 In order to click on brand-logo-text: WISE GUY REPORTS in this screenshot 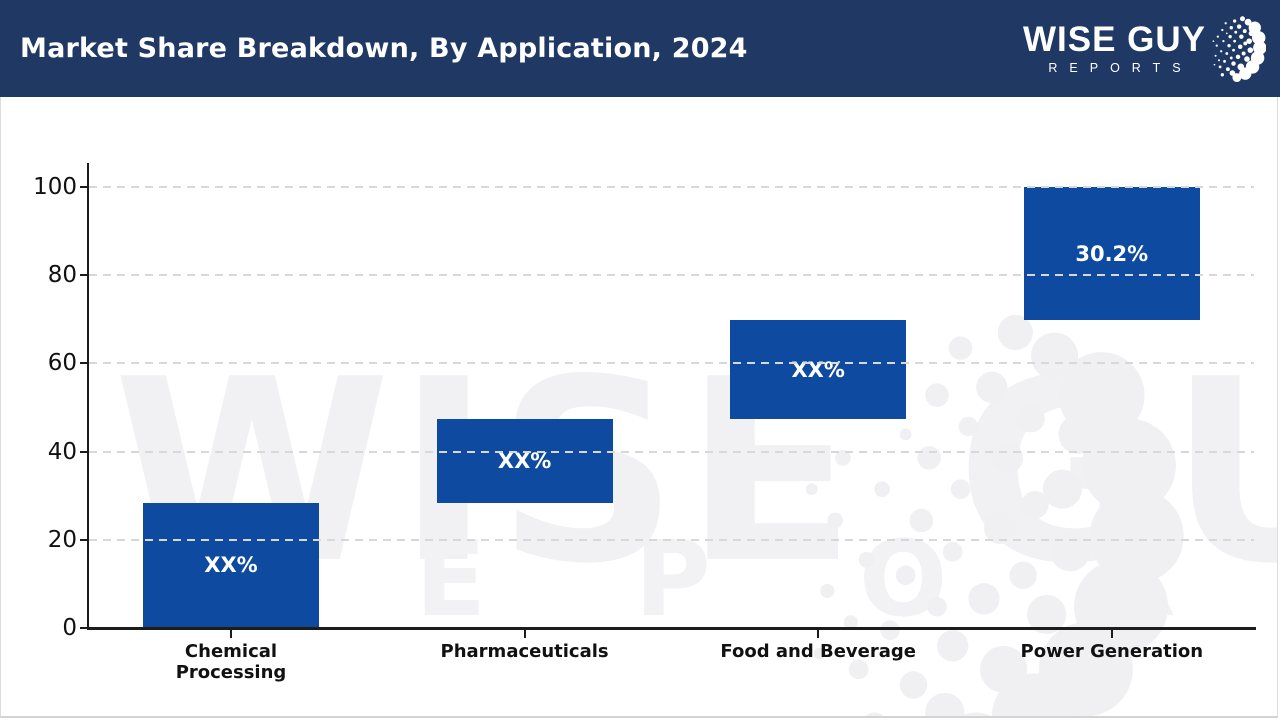, I will do `click(1114, 48)`.